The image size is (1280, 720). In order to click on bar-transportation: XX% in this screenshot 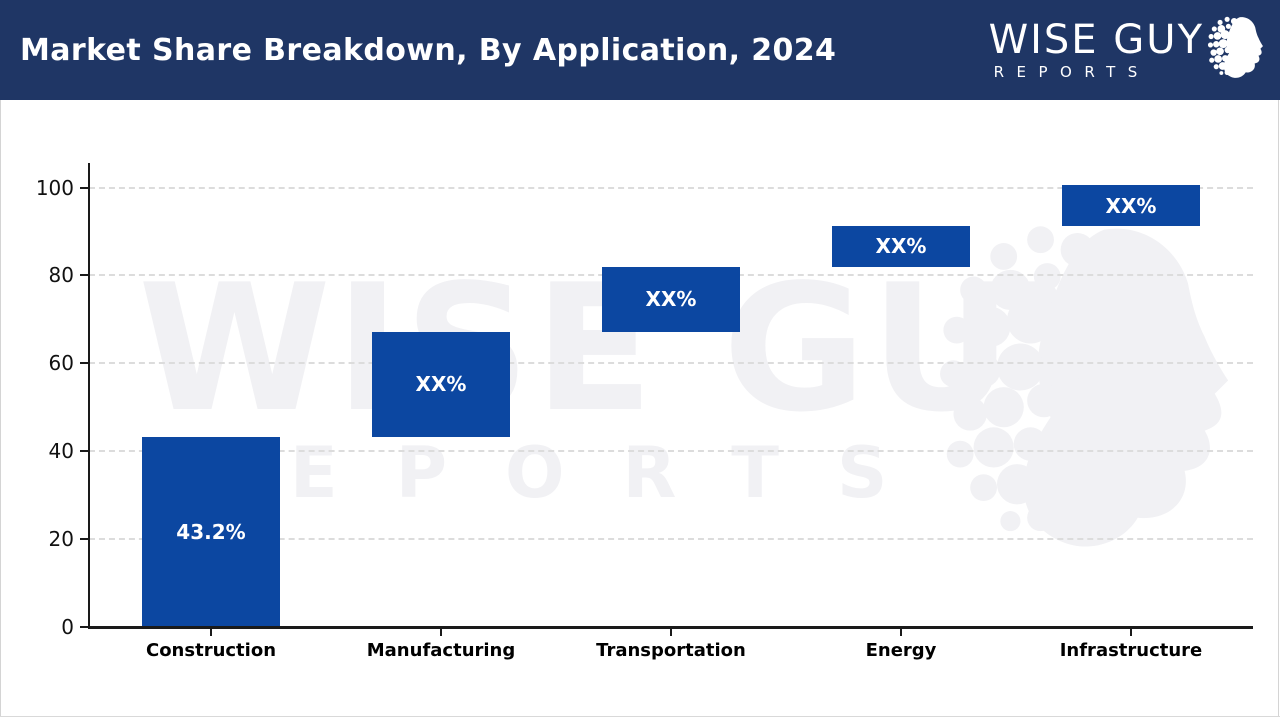, I will do `click(671, 299)`.